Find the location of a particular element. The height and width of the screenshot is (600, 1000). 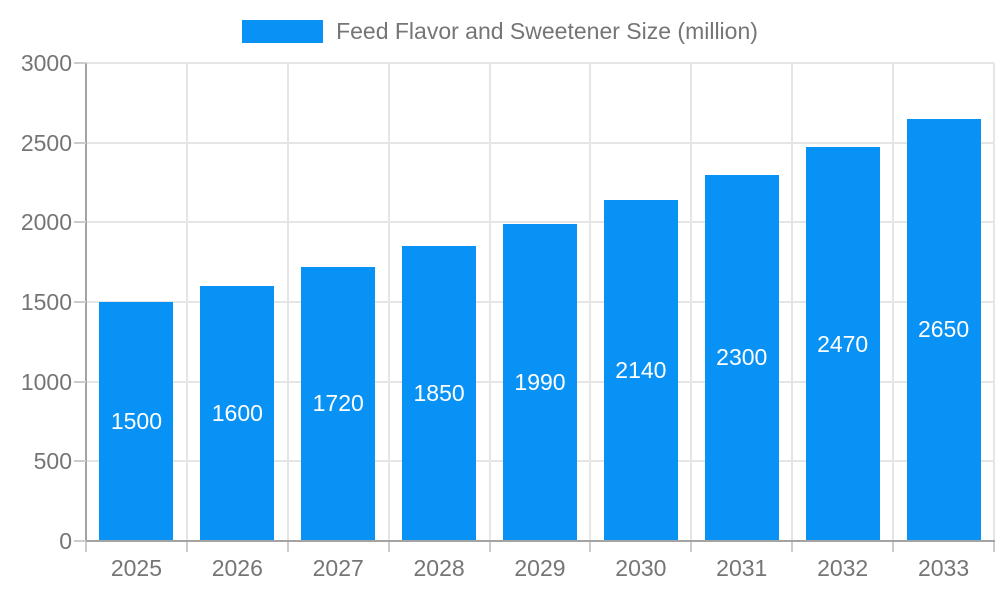

chart-legend: Feed Flavor and Sweetener Size (million) is located at coordinates (500, 31).